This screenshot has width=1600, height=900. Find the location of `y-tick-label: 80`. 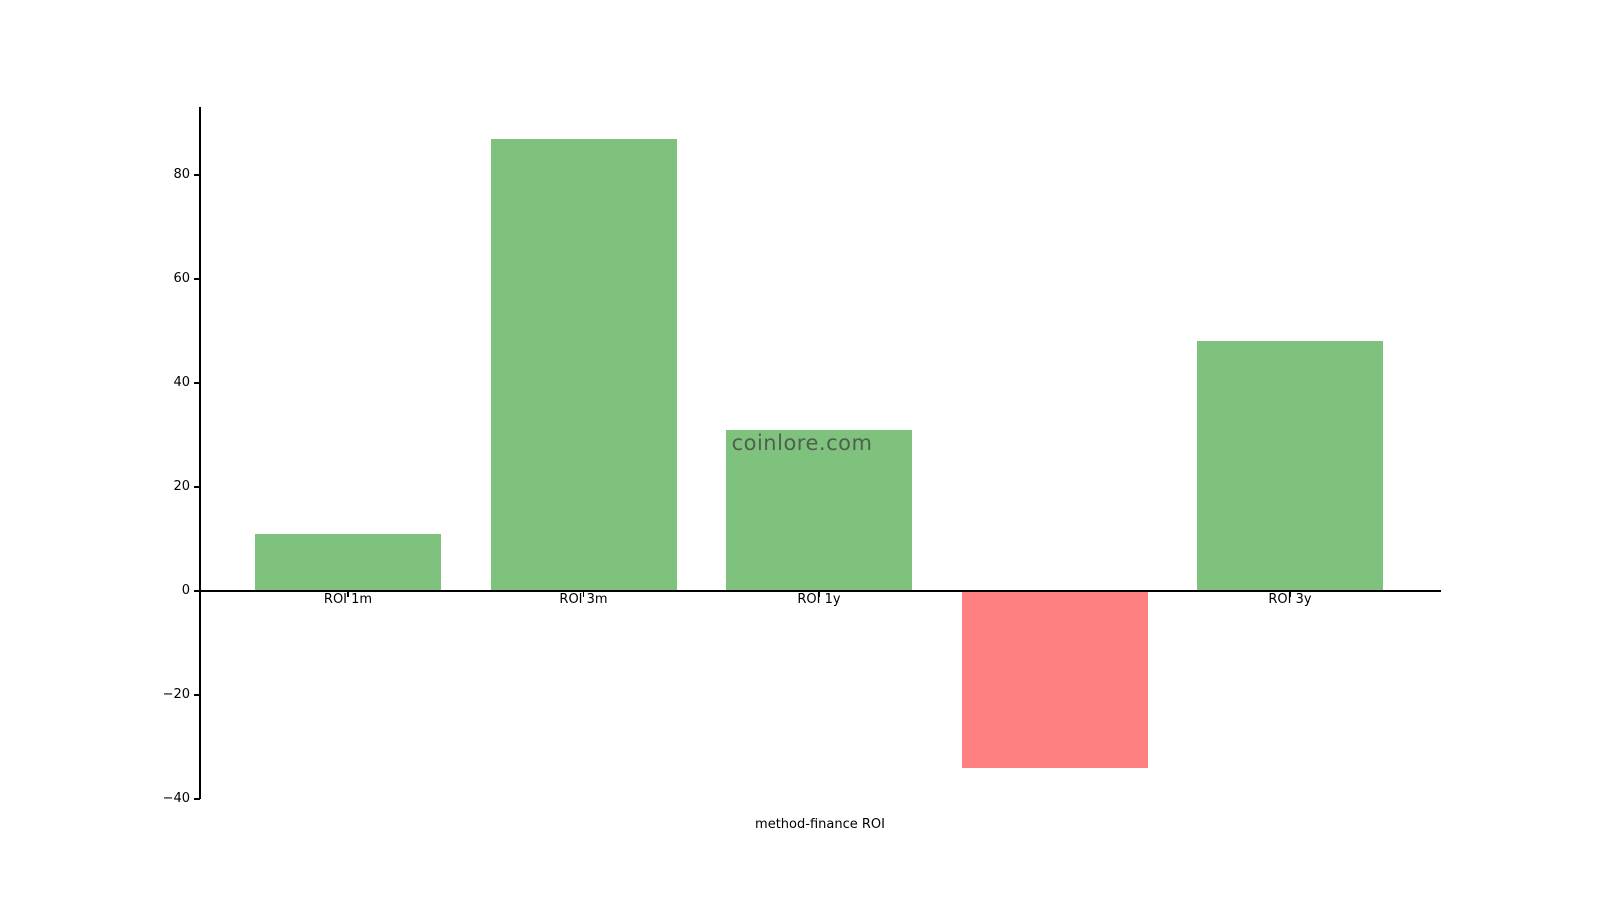

y-tick-label: 80 is located at coordinates (181, 174).